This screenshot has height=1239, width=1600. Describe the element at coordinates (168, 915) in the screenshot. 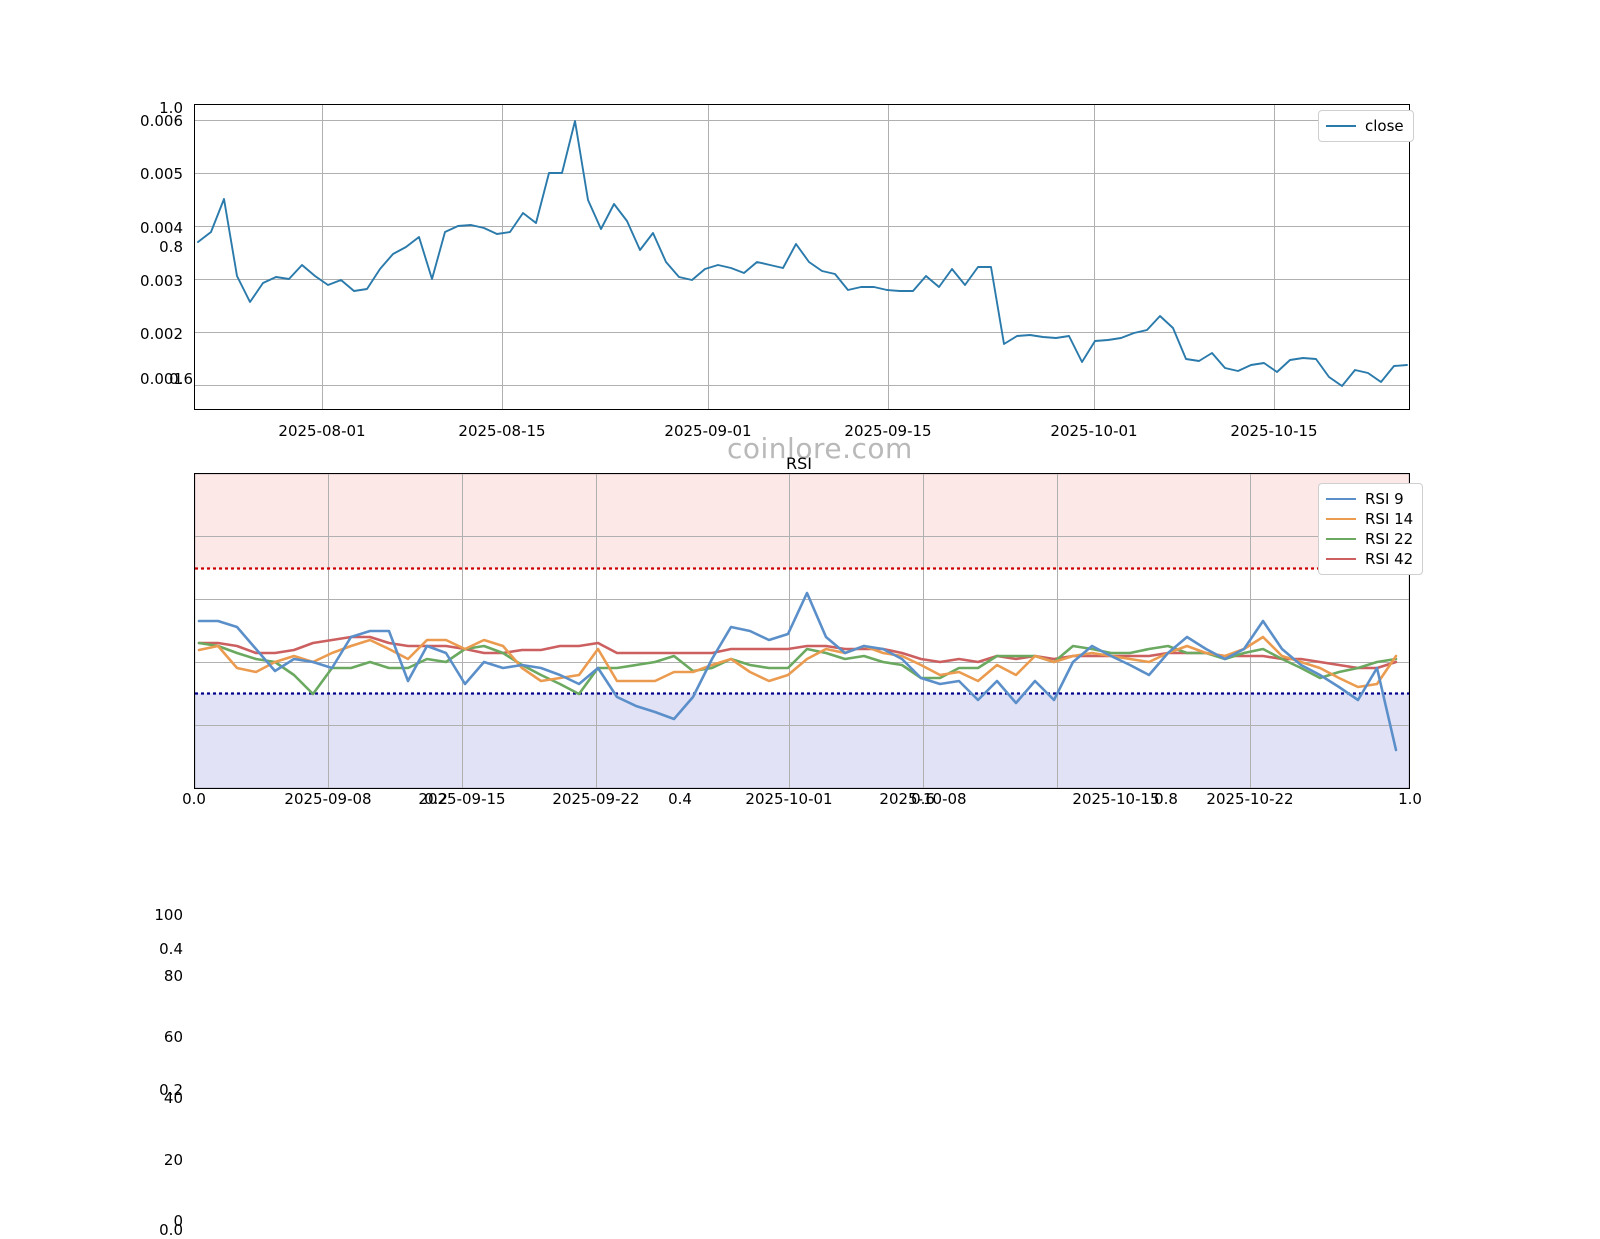

I see `rsi-ytick-0: 100` at that location.